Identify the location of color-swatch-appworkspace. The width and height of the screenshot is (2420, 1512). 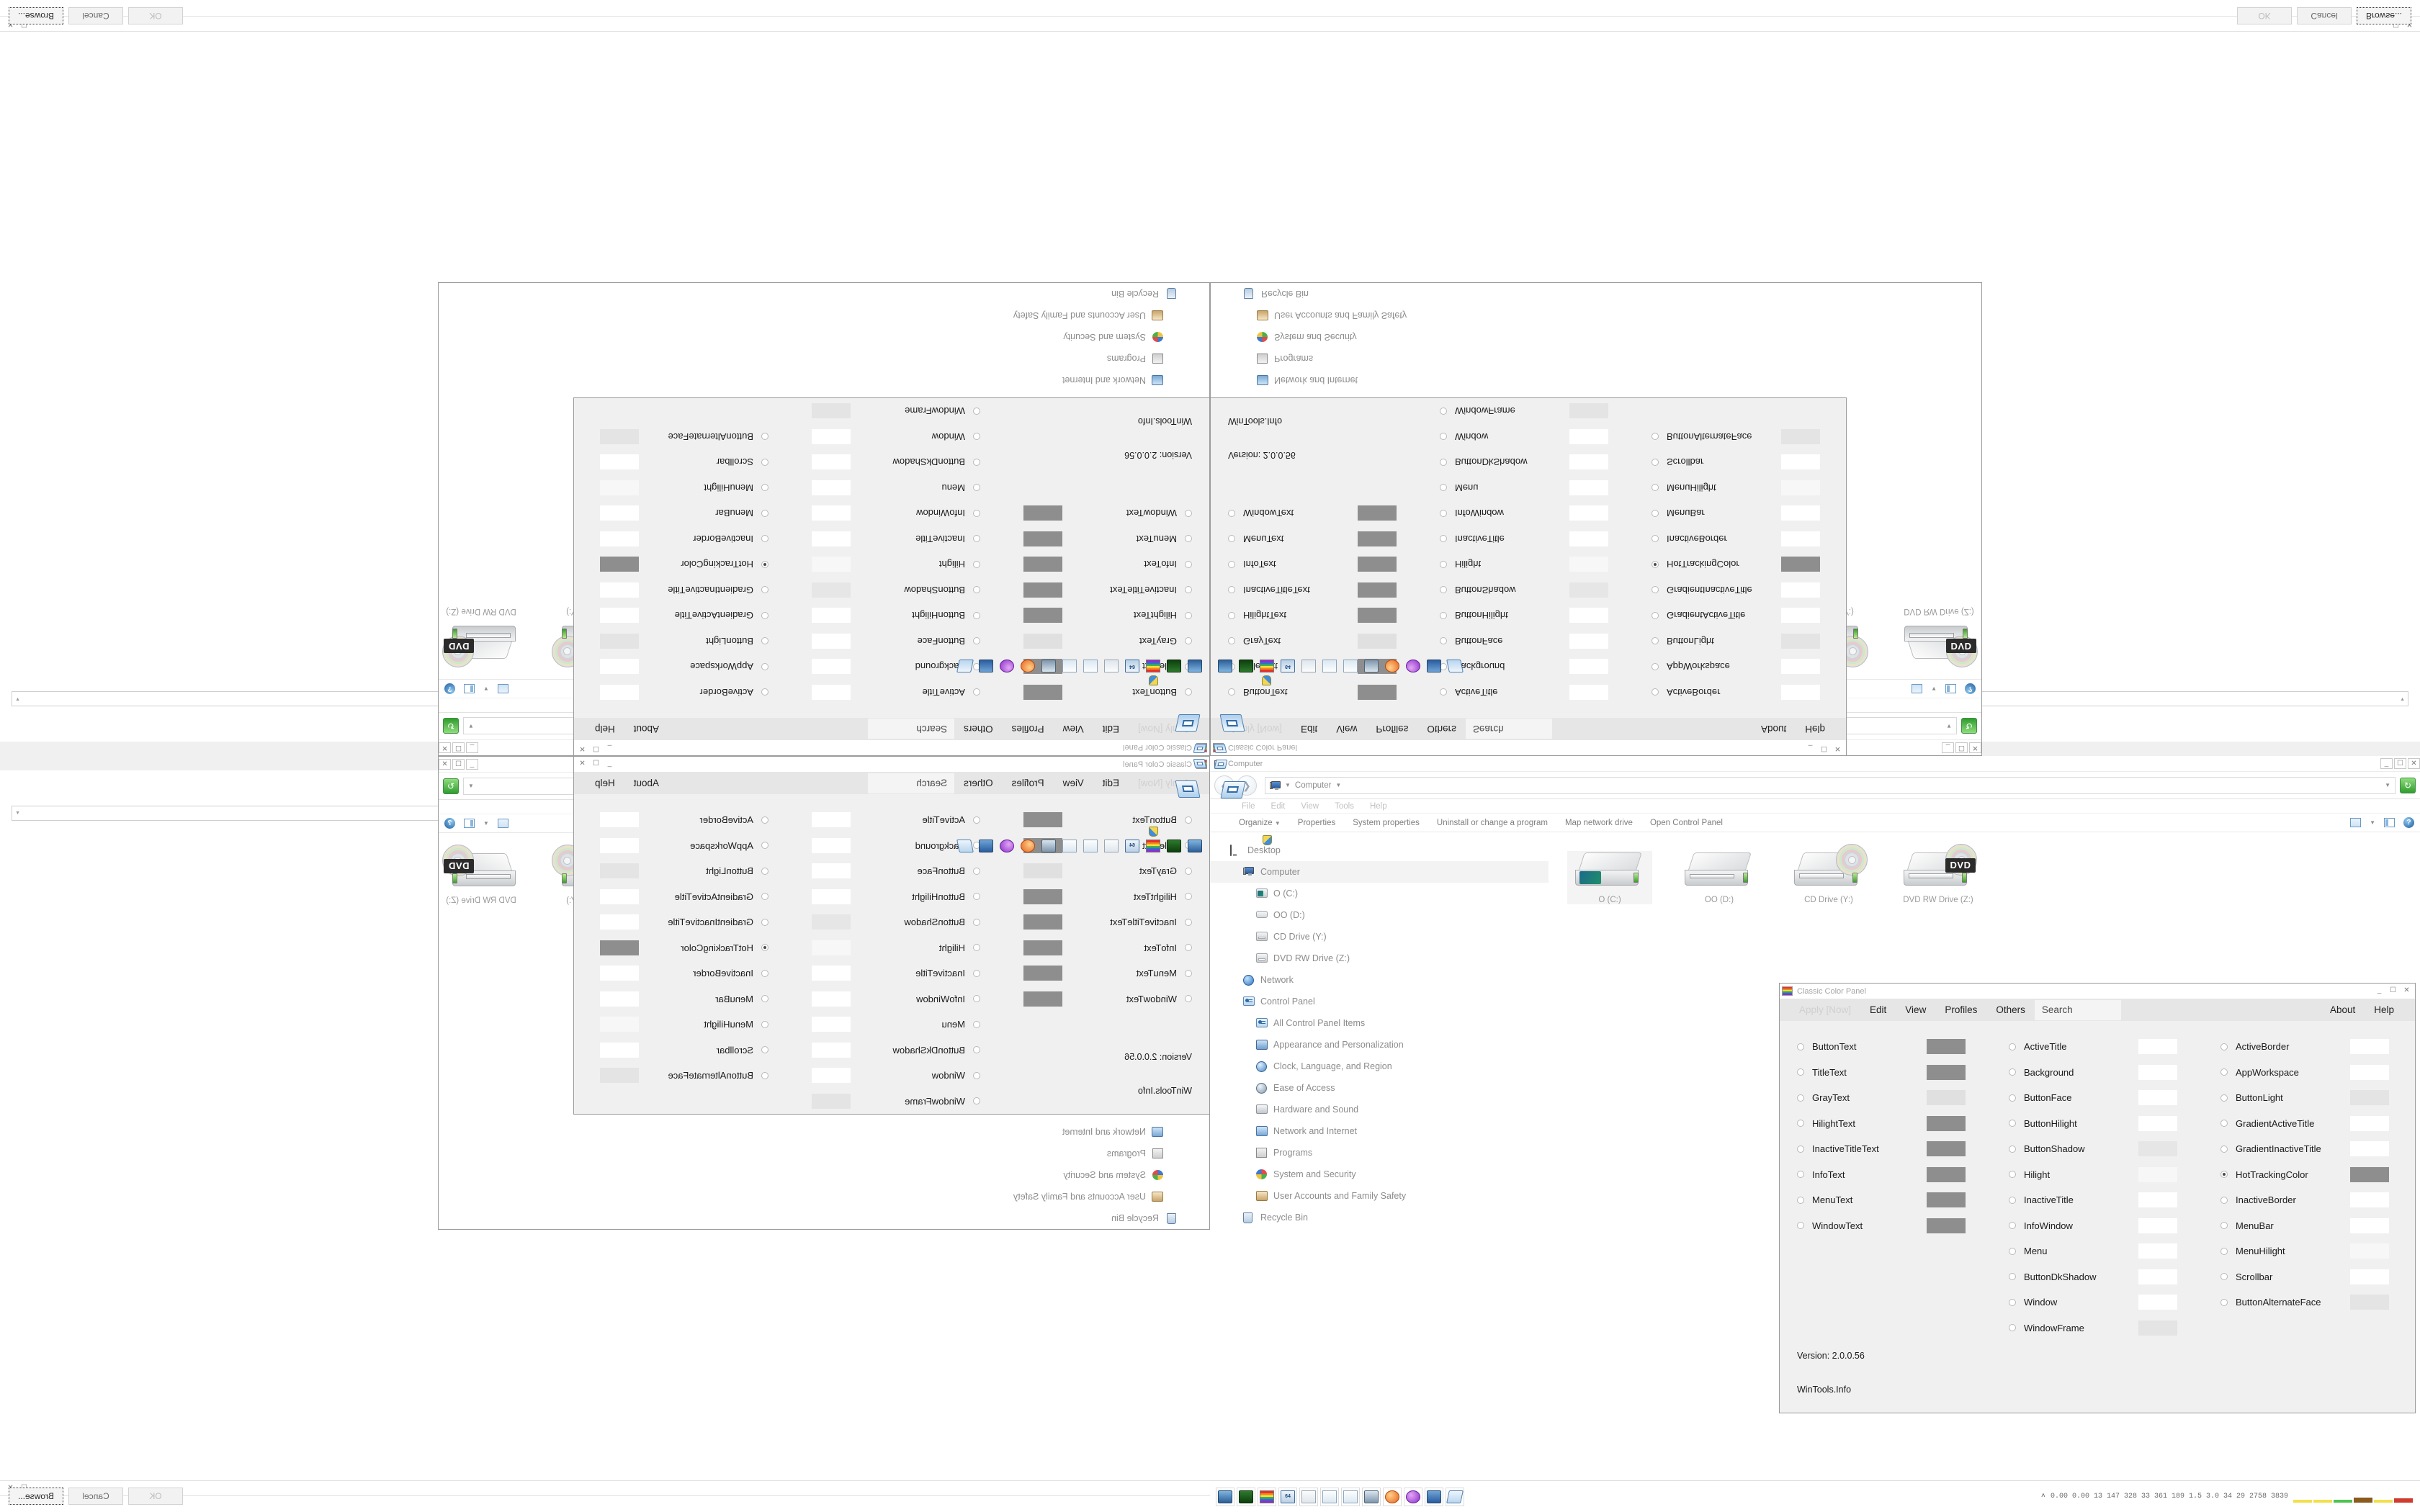
(1801, 667).